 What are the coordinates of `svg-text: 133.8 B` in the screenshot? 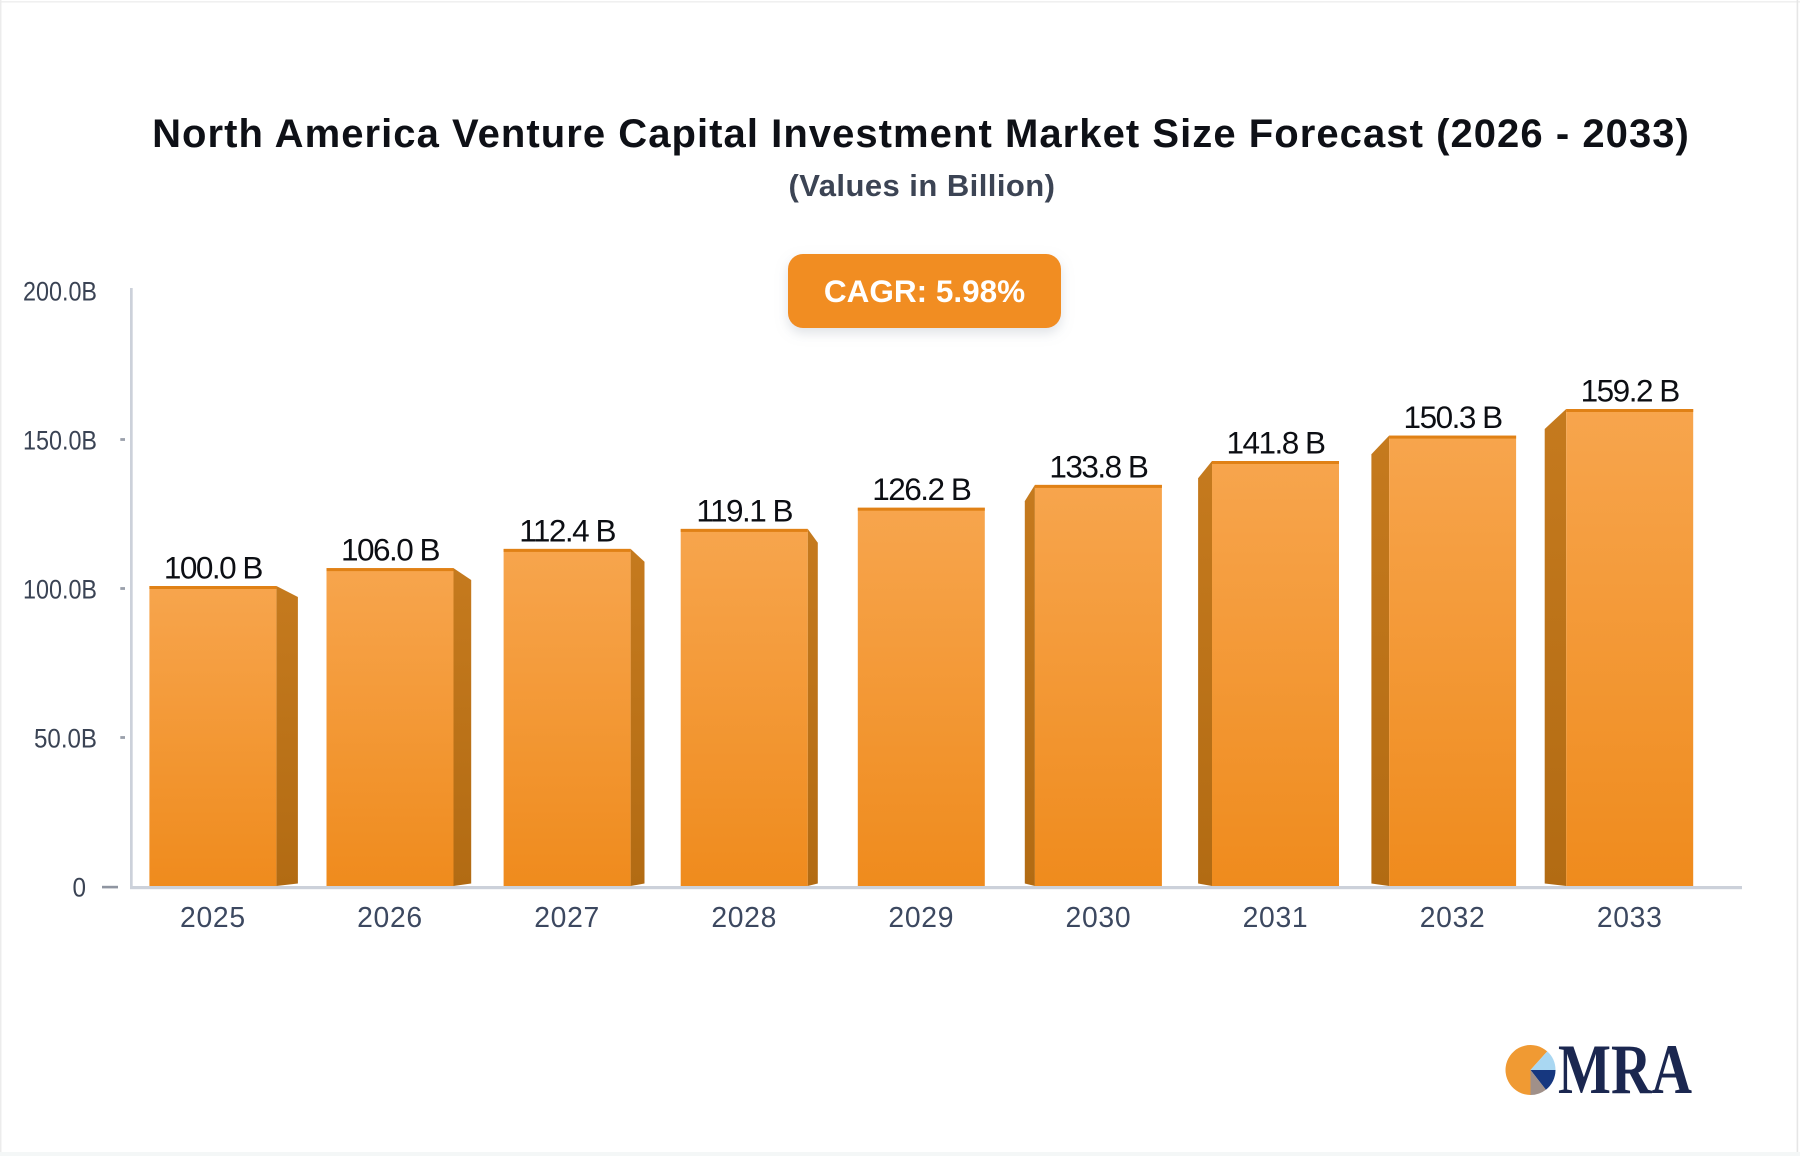 It's located at (1098, 466).